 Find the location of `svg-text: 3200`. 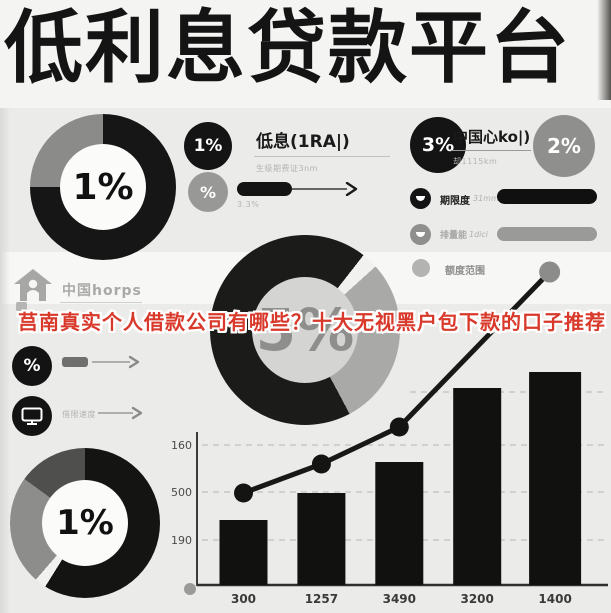

svg-text: 3200 is located at coordinates (476, 599).